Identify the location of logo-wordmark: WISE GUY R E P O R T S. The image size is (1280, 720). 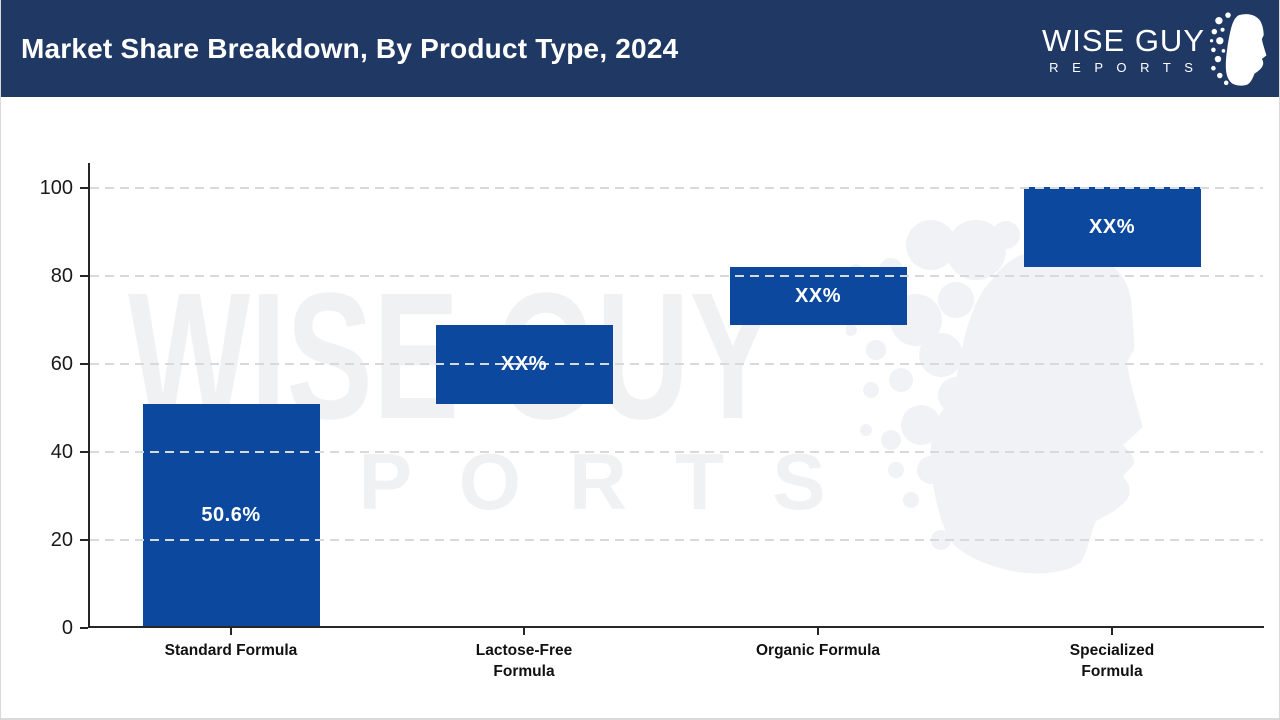
(1123, 49).